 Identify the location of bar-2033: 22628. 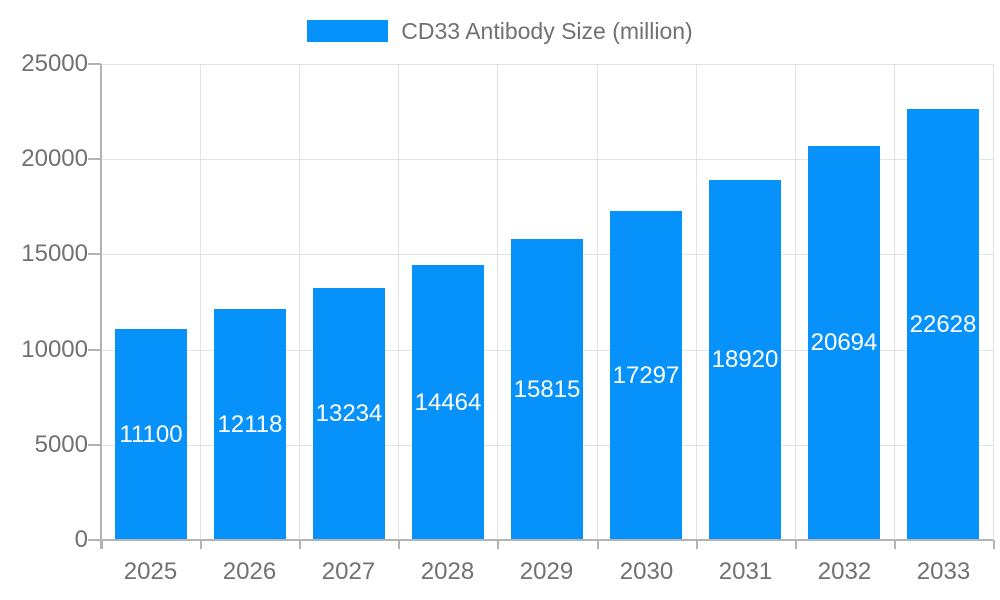
(943, 324).